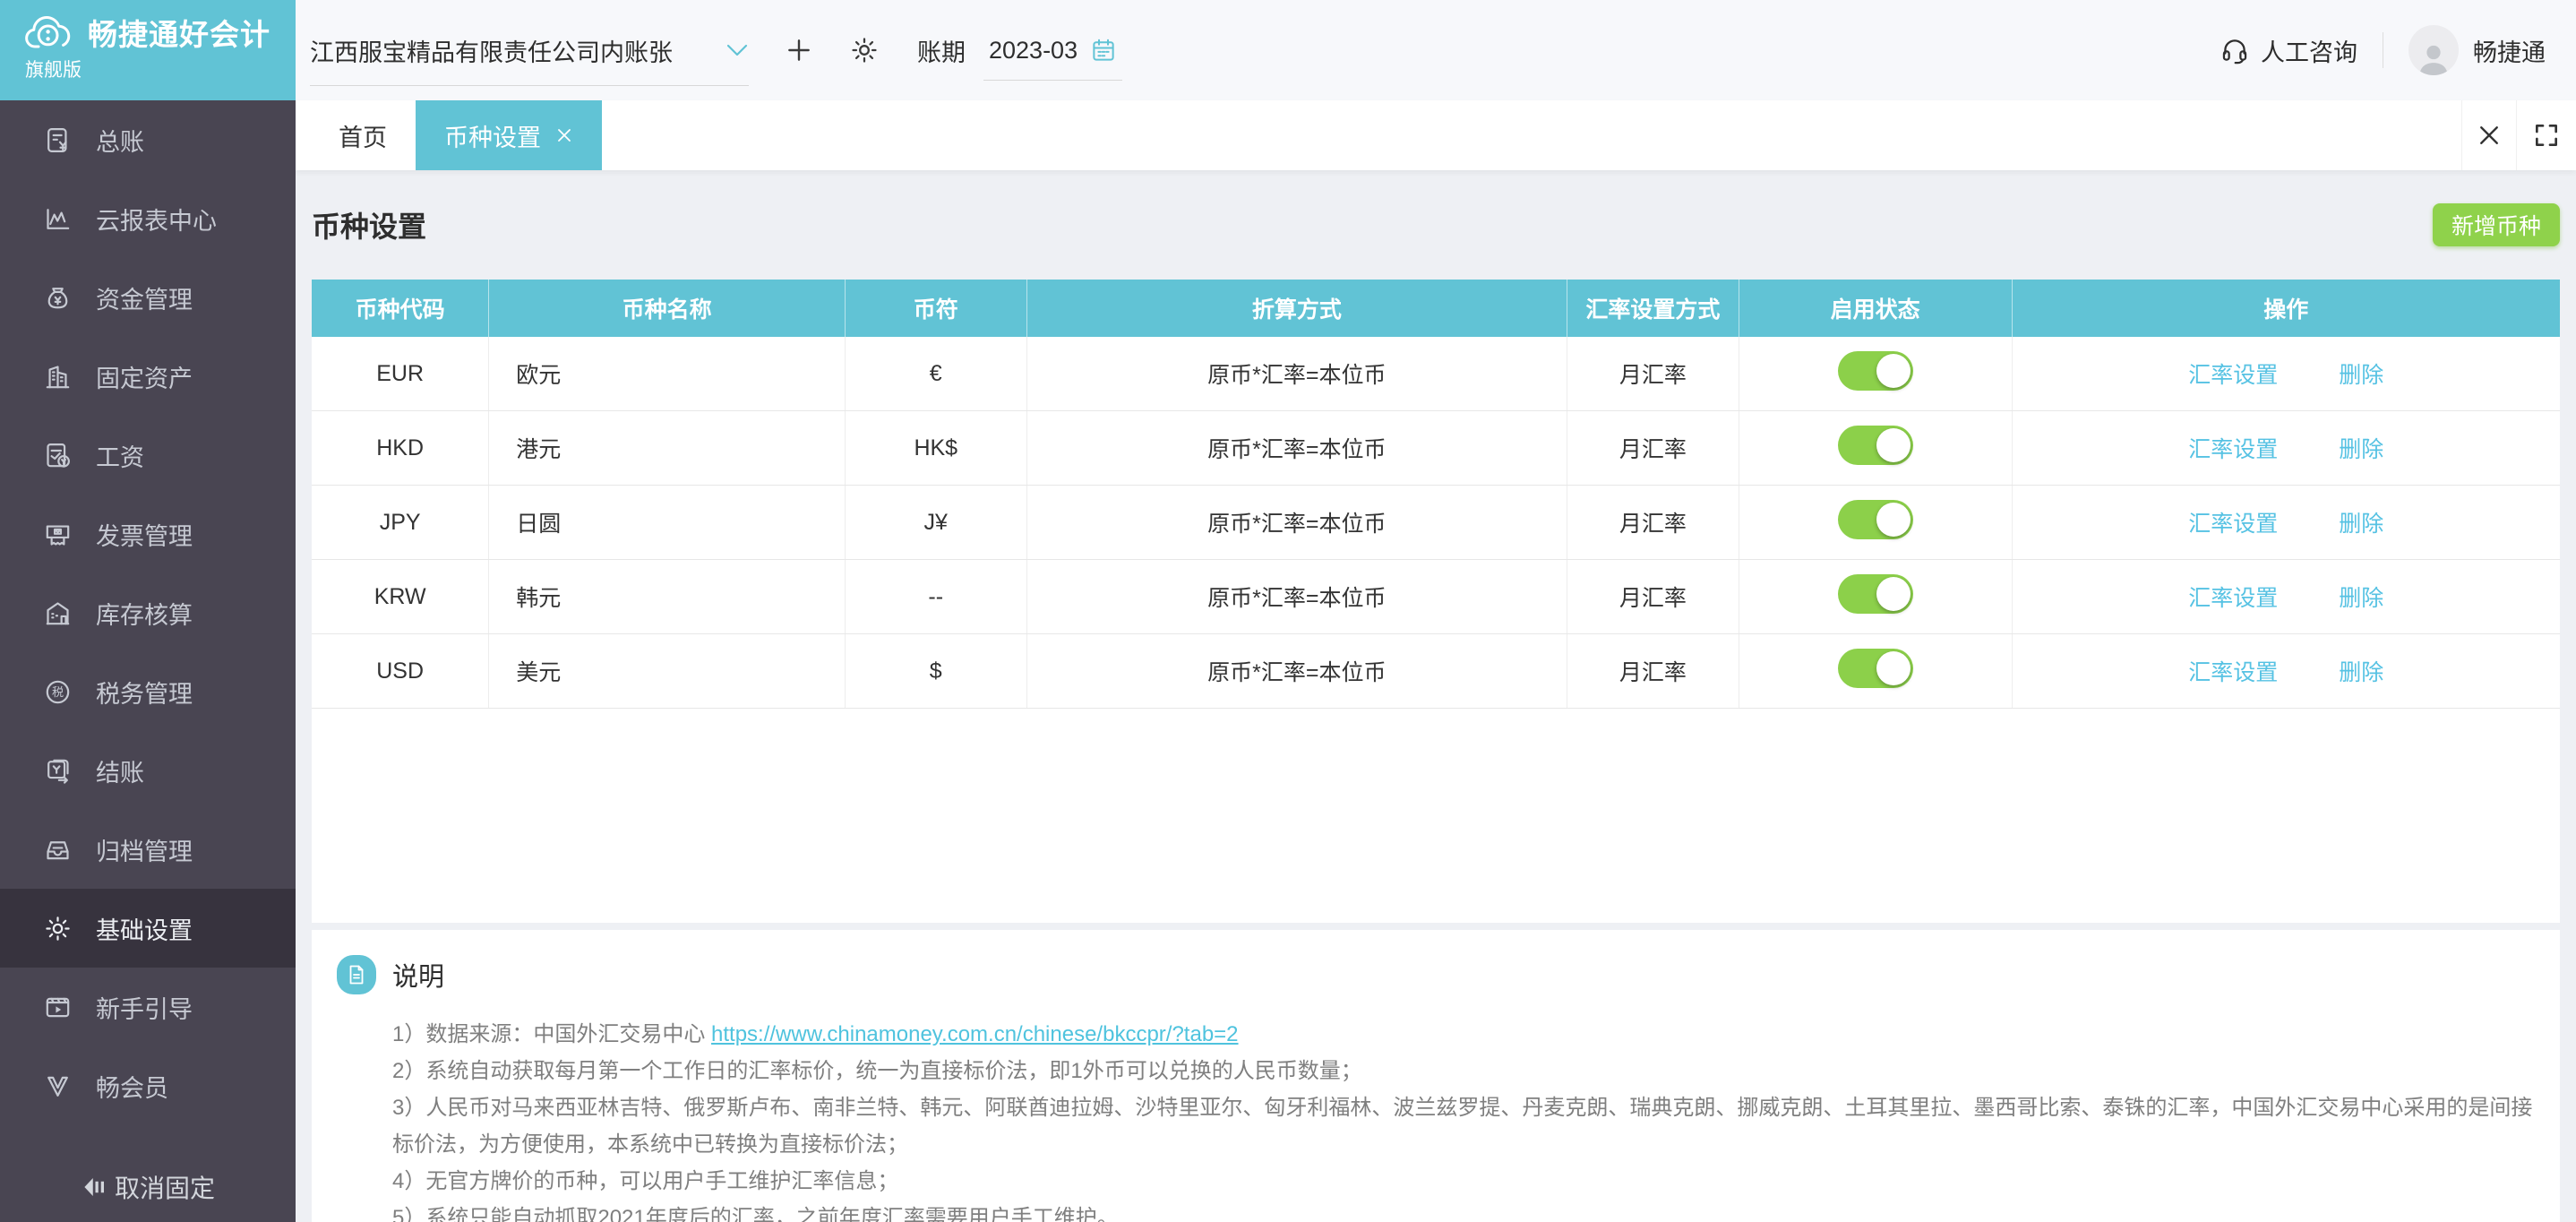 This screenshot has width=2576, height=1222. I want to click on col-header-method: 折算方式, so click(1297, 308).